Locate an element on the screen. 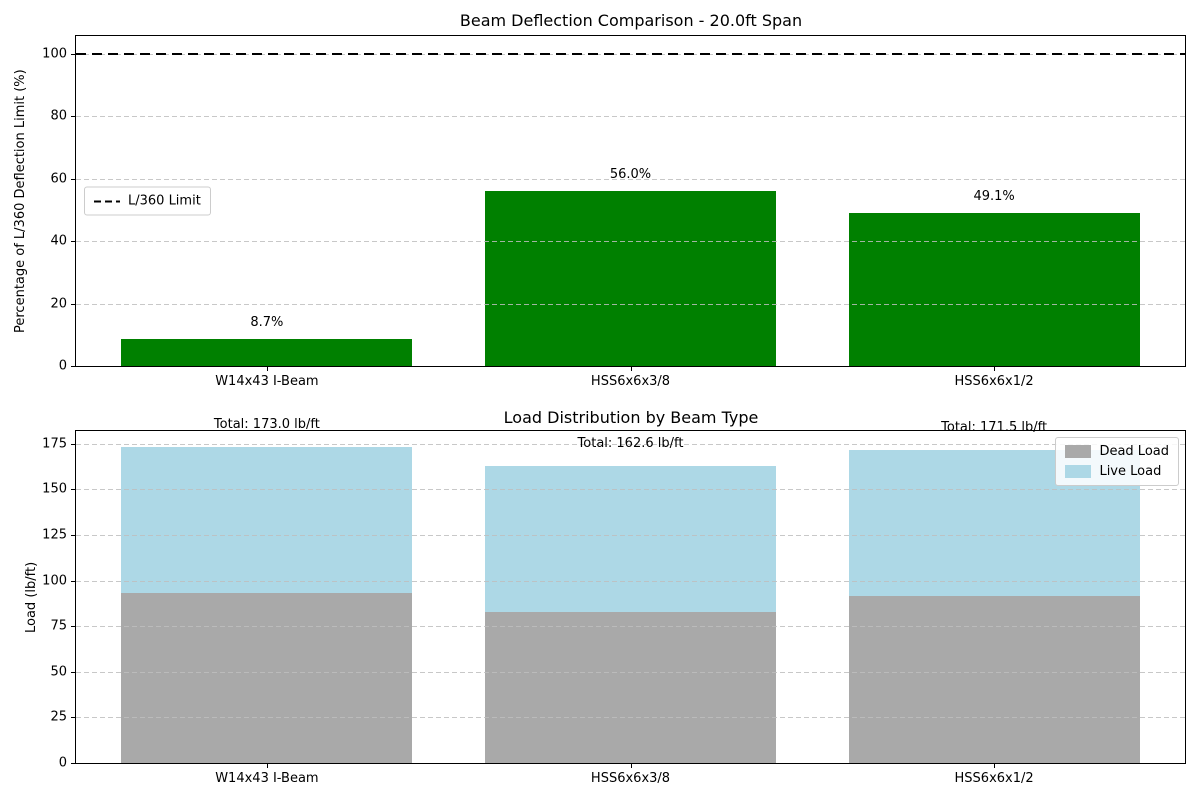 This screenshot has height=800, width=1200. y-tick-label: 40 is located at coordinates (58, 241).